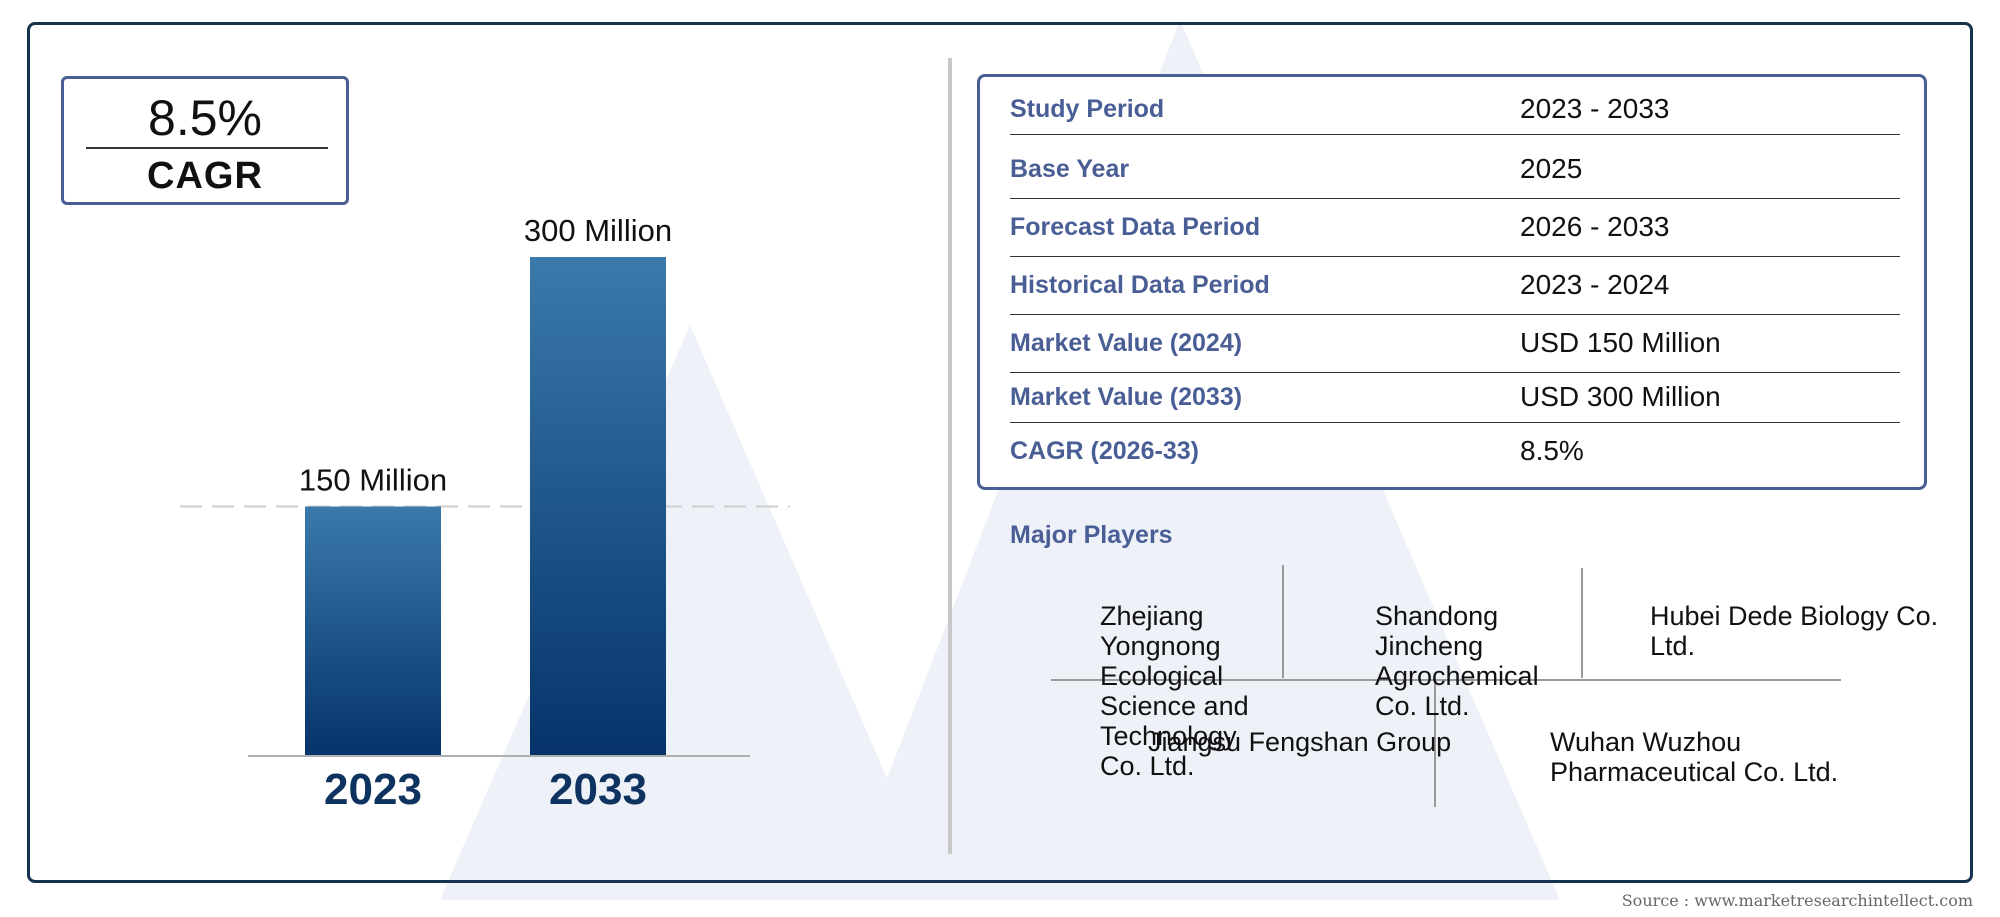 Image resolution: width=2000 pixels, height=917 pixels. Describe the element at coordinates (1694, 757) in the screenshot. I see `player-name: Wuhan Wuzhou Pharmaceutical Co. Ltd.` at that location.